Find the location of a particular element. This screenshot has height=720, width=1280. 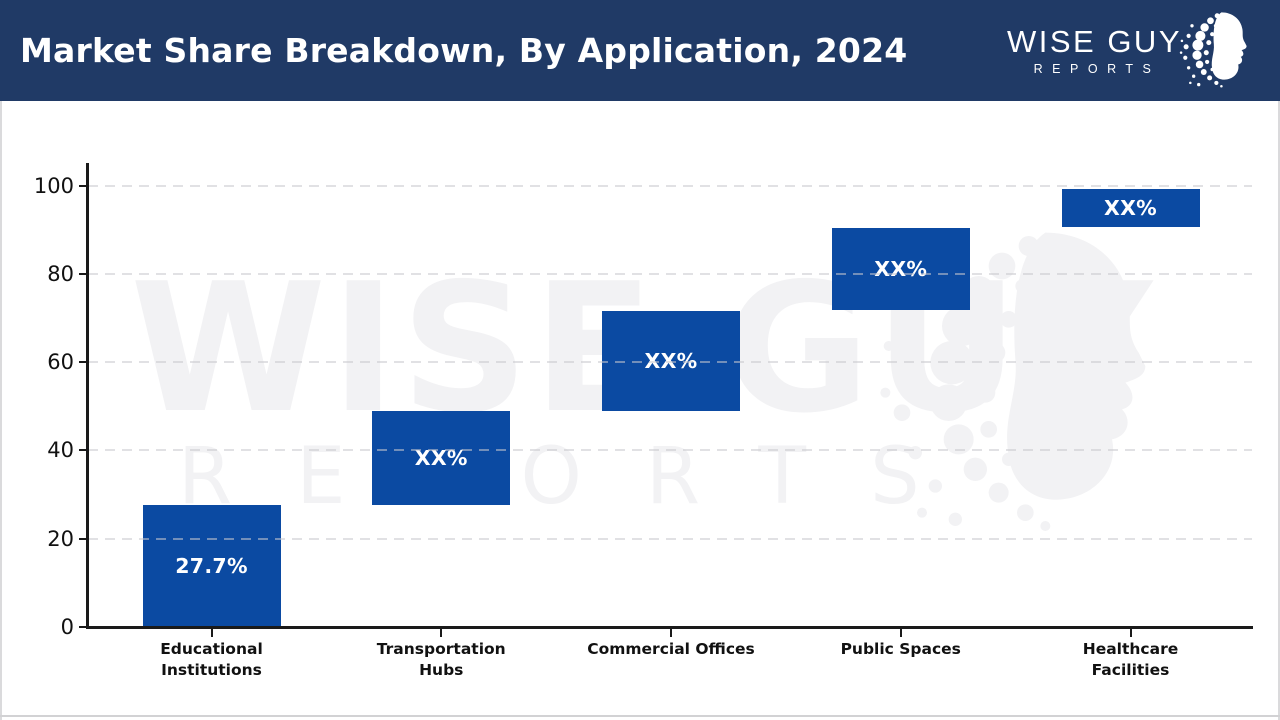

frame-right-border is located at coordinates (1279, 410).